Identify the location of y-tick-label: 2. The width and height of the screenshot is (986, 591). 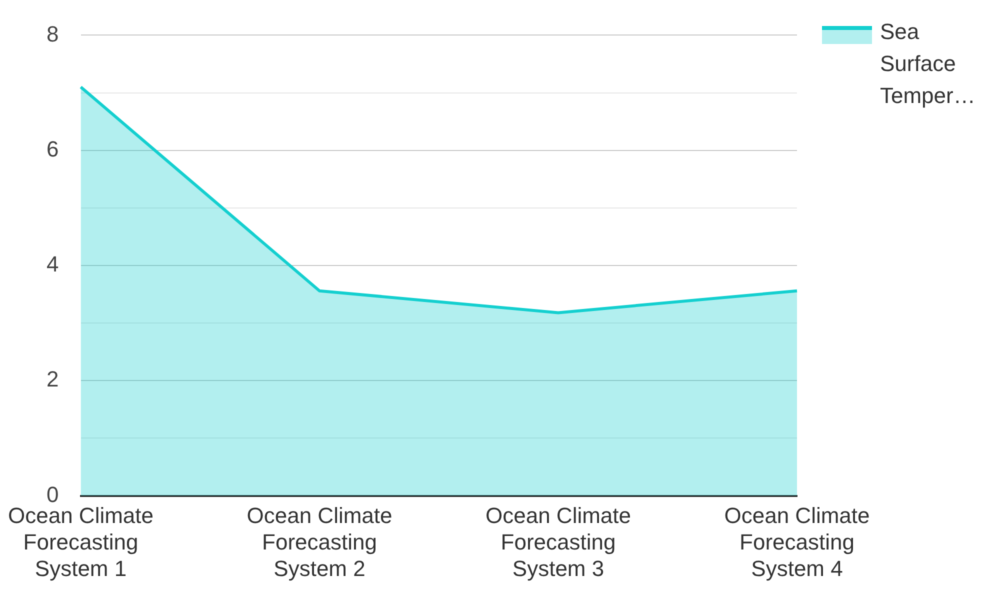
(52, 379).